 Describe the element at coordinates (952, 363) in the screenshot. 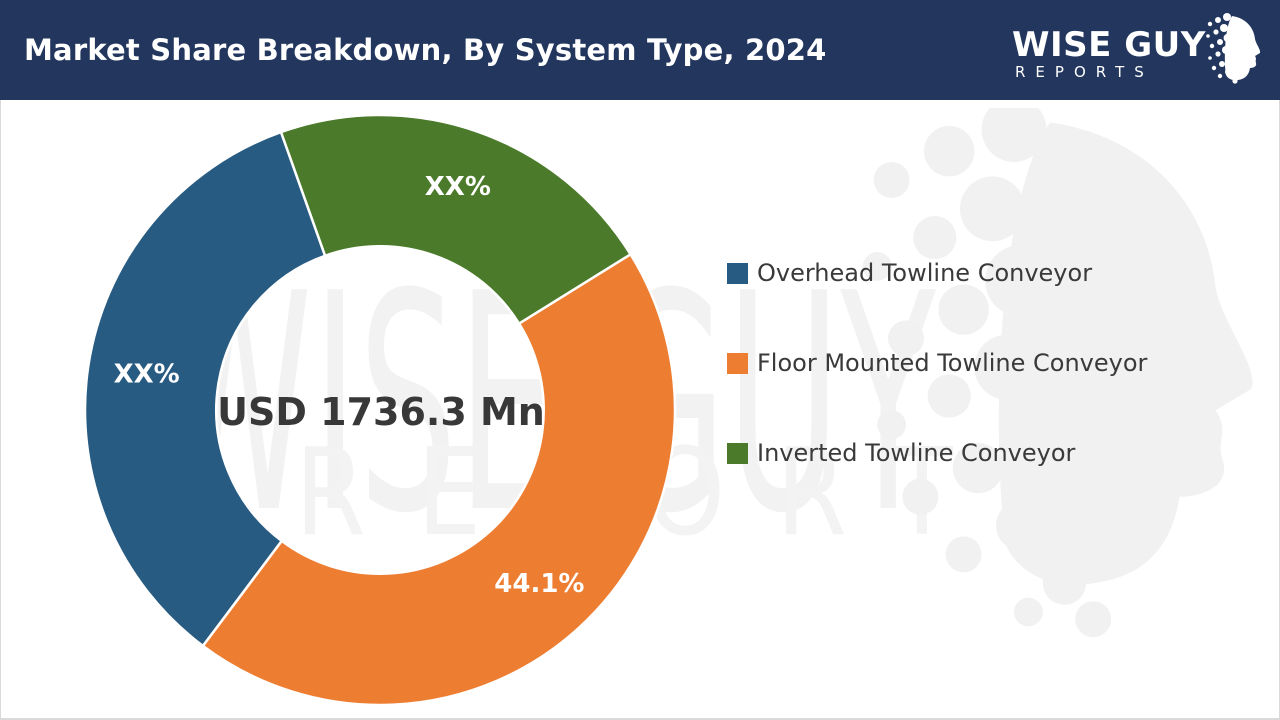

I see `legend-label-floor-mounted: Floor Mounted Towline Conveyor` at that location.